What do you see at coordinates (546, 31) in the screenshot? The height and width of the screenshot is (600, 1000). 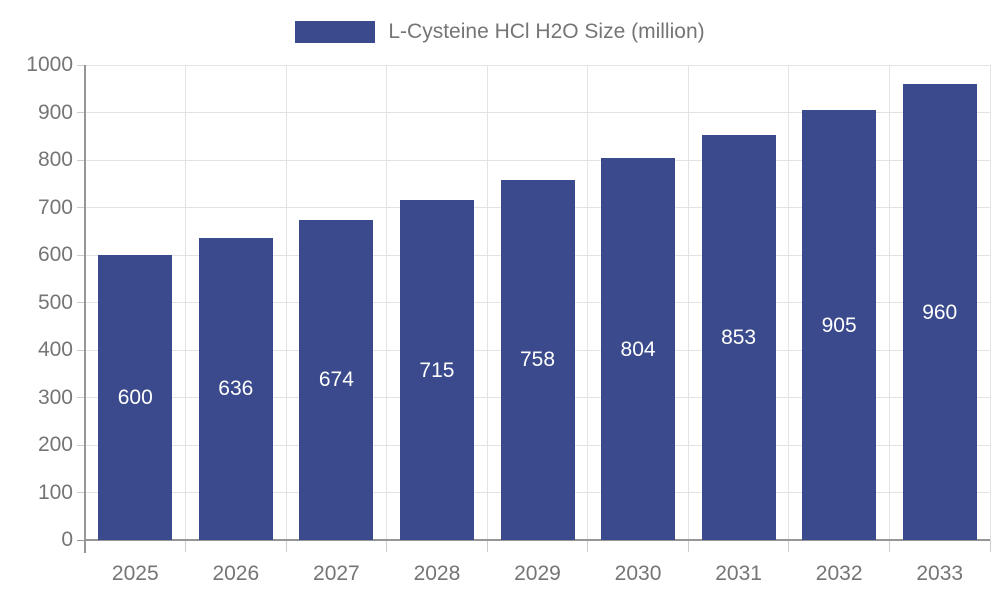 I see `legend-label: L-Cysteine HCl H2O Size (million)` at bounding box center [546, 31].